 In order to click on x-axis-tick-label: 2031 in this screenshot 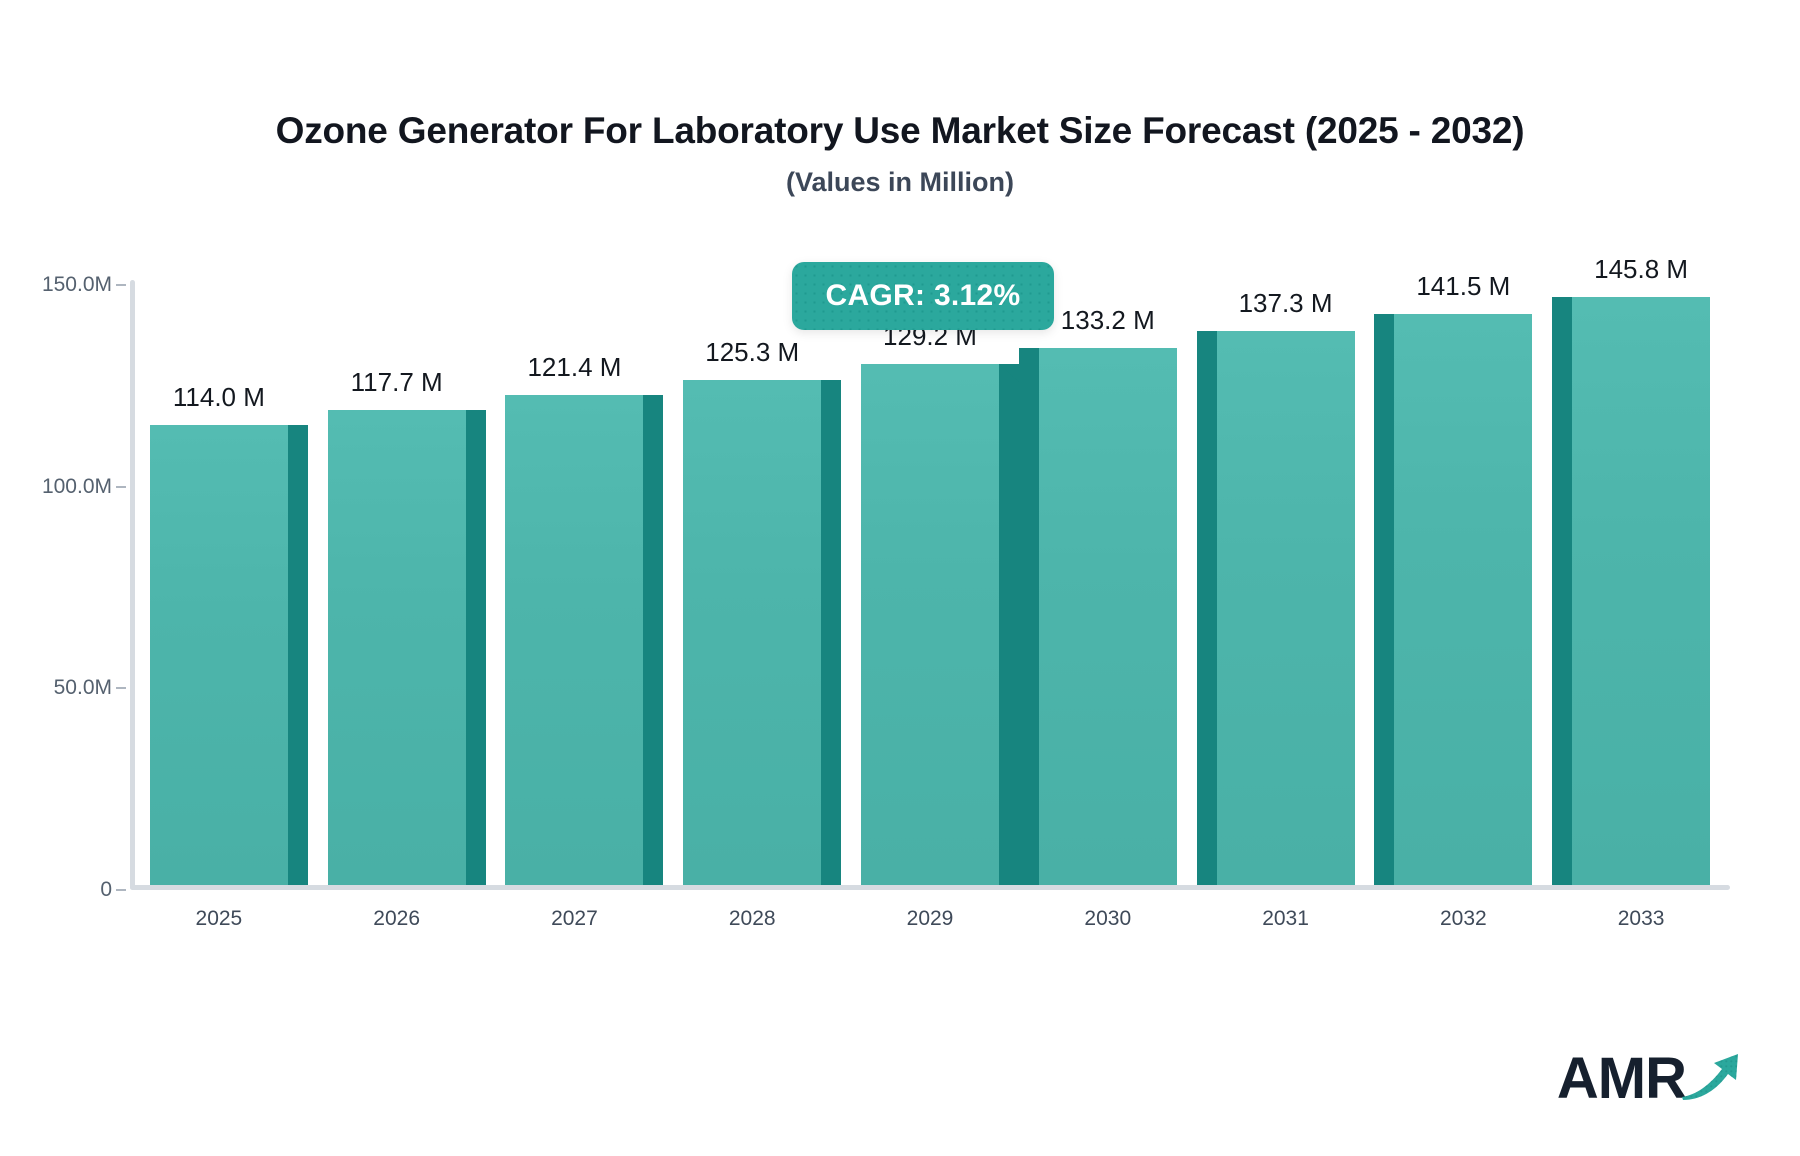, I will do `click(1285, 918)`.